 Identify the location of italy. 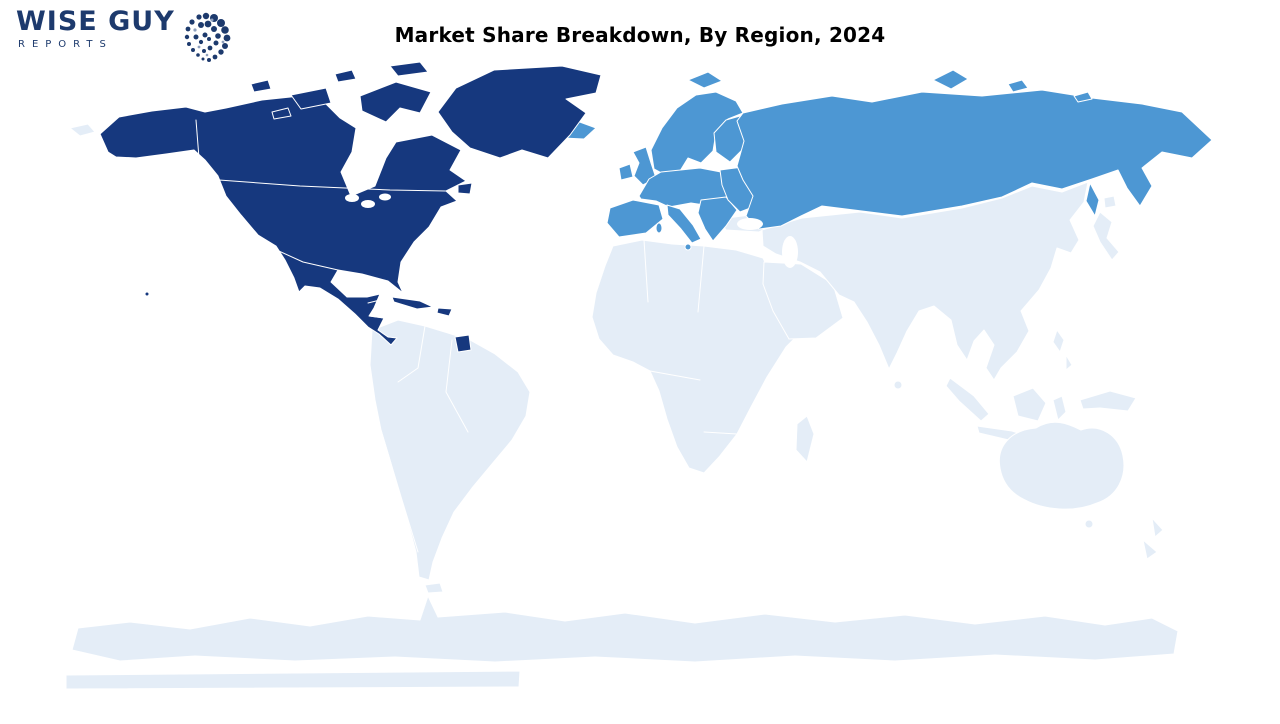
(684, 224).